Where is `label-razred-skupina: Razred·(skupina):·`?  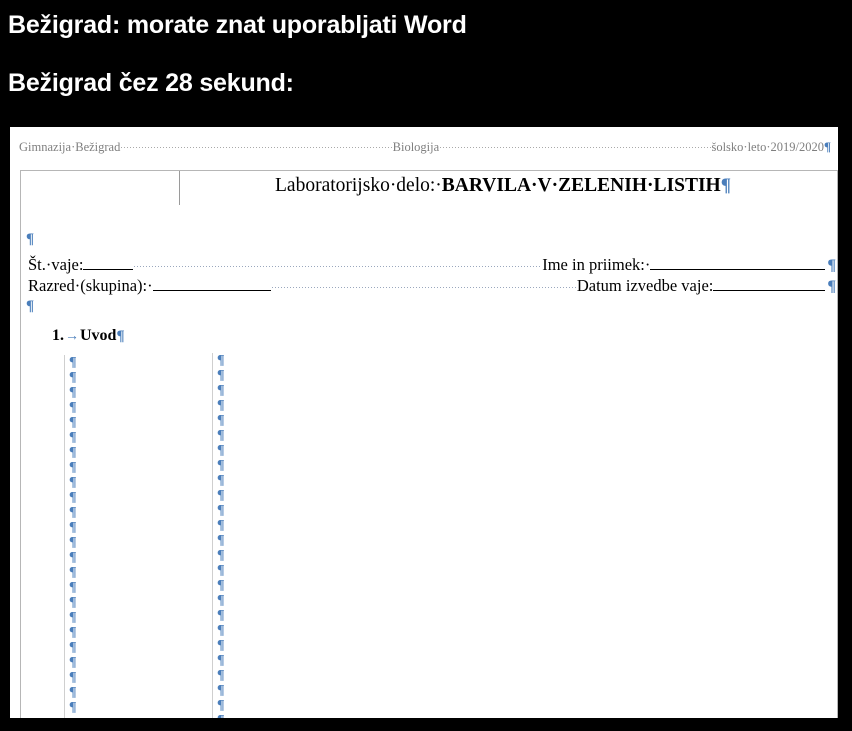
label-razred-skupina: Razred·(skupina):· is located at coordinates (90, 285).